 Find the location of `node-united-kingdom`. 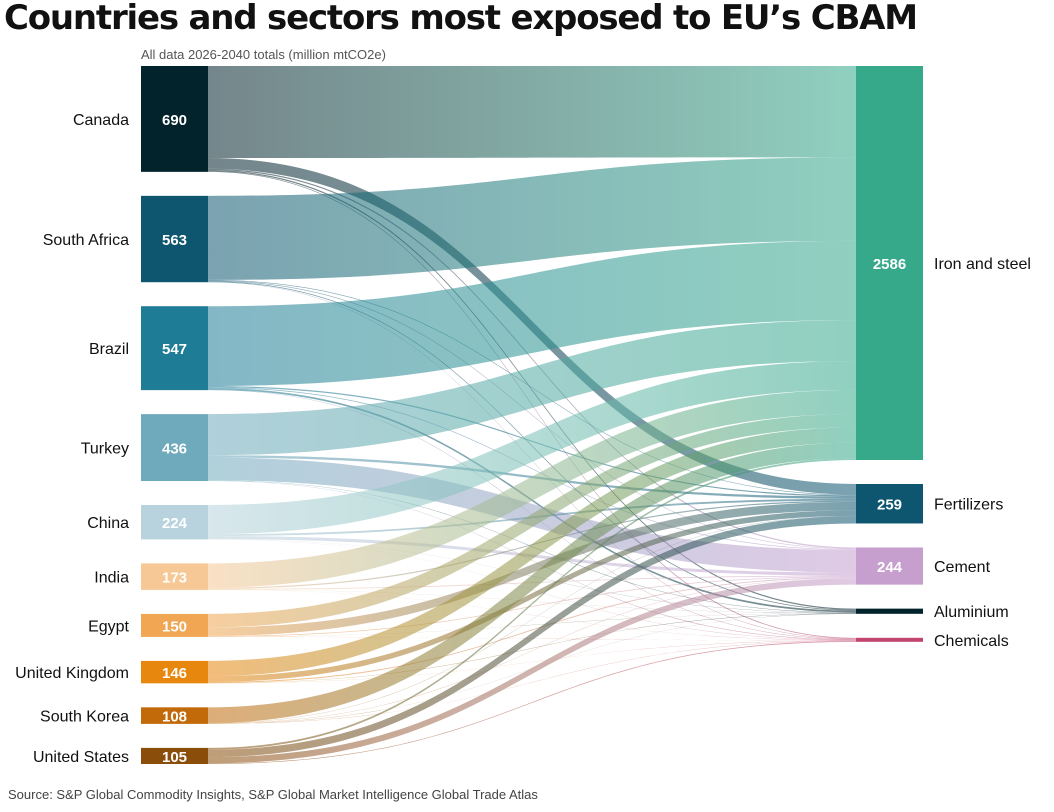

node-united-kingdom is located at coordinates (174, 672).